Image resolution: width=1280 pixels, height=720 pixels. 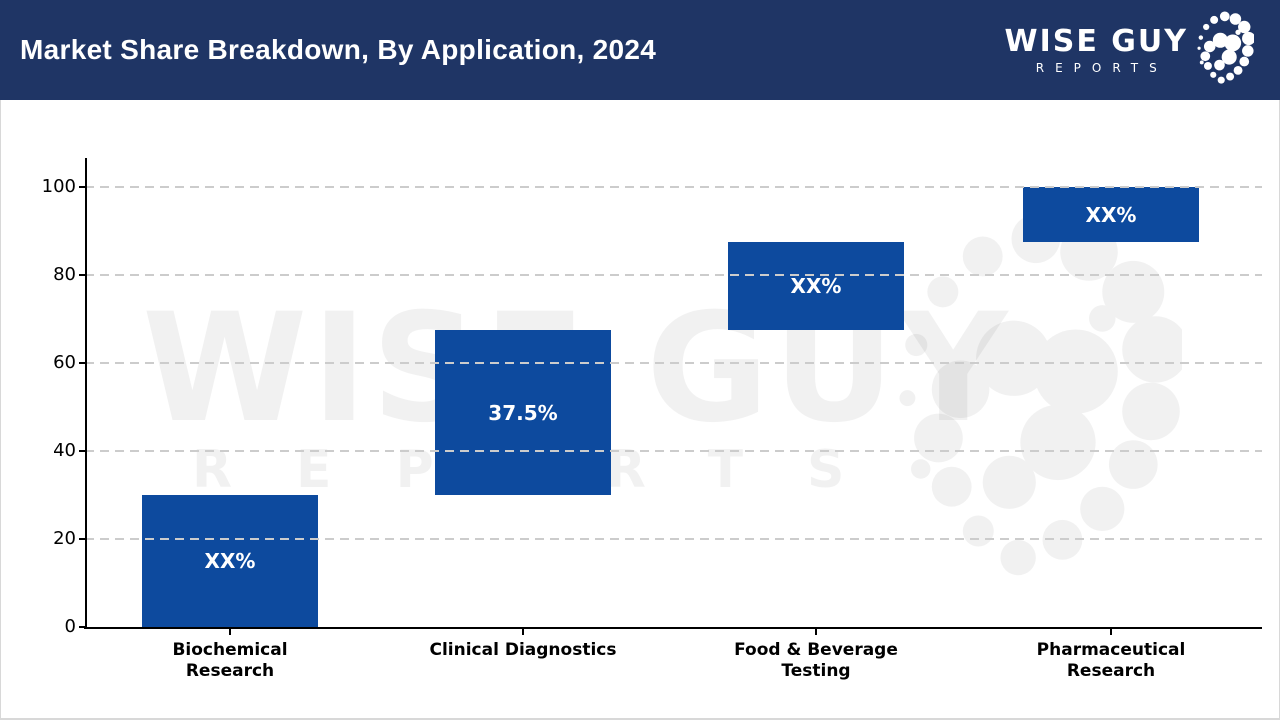 What do you see at coordinates (816, 660) in the screenshot?
I see `x-axis-category-label: Food & Beverage Testing` at bounding box center [816, 660].